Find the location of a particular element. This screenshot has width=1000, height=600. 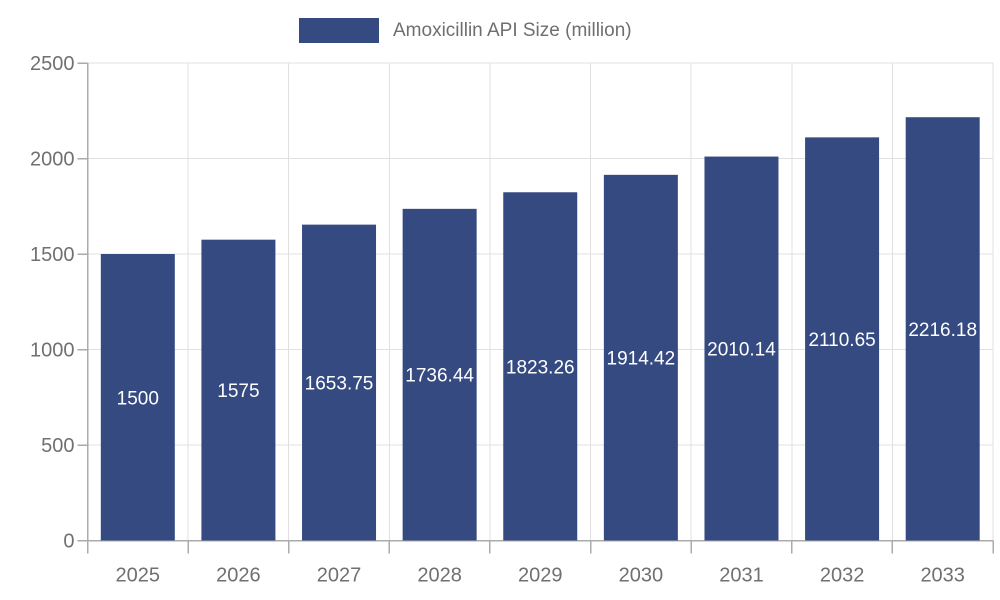

bar-value-label: 2010.14 is located at coordinates (741, 350).